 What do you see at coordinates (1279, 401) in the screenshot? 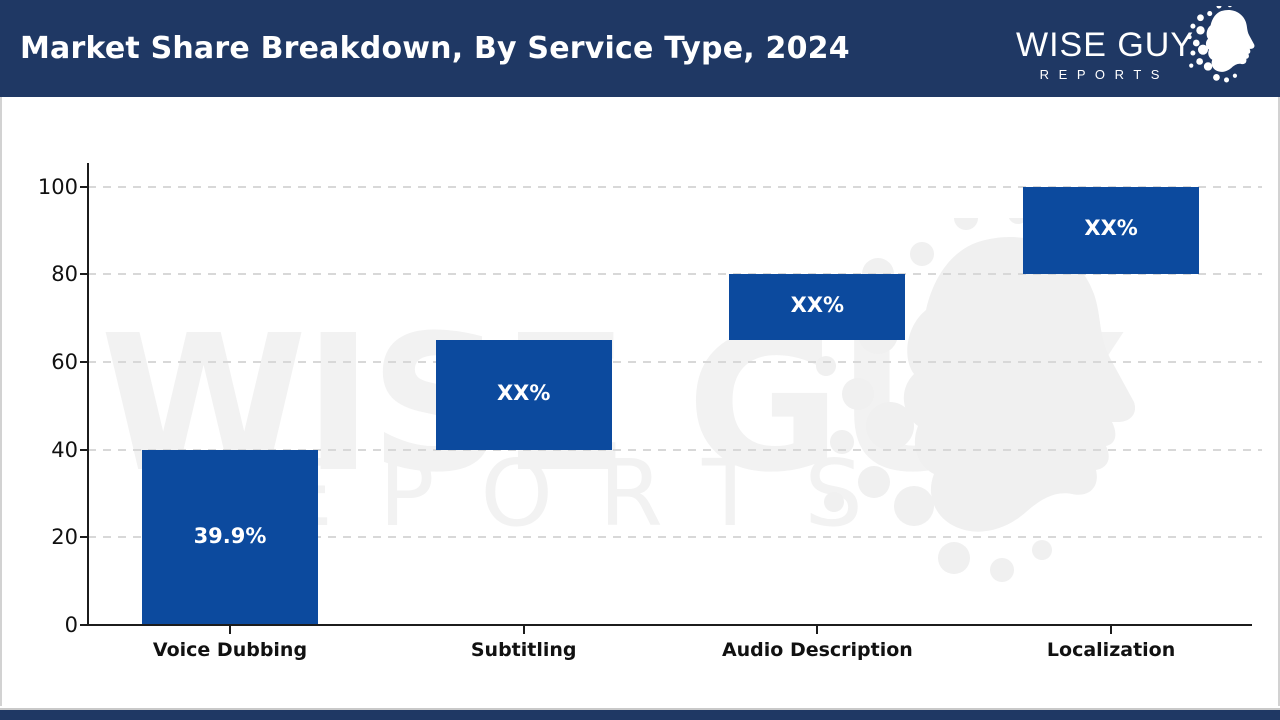
I see `panel-border-right` at bounding box center [1279, 401].